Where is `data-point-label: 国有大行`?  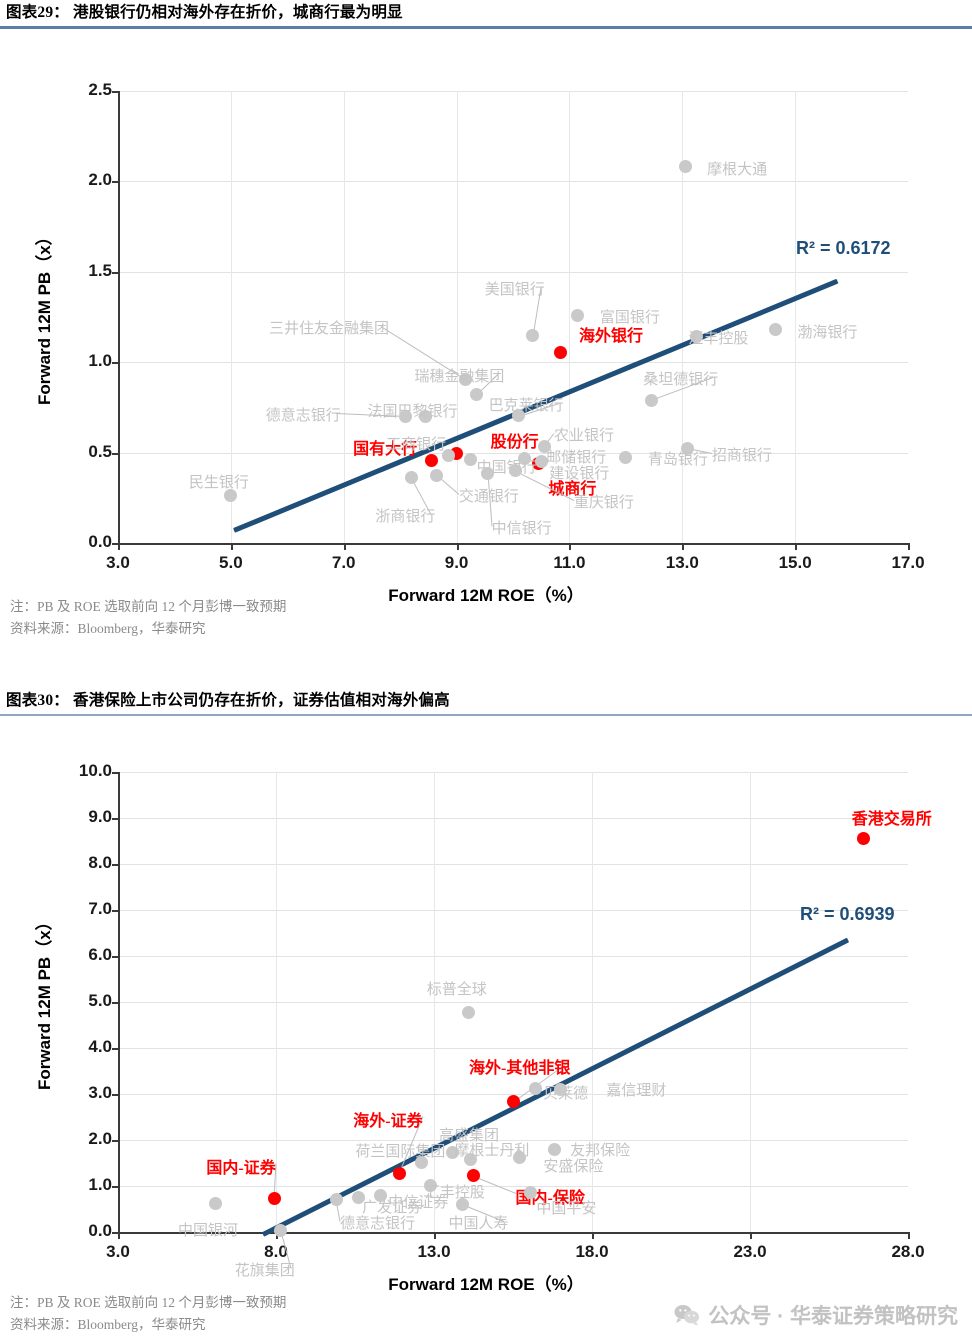 data-point-label: 国有大行 is located at coordinates (385, 449).